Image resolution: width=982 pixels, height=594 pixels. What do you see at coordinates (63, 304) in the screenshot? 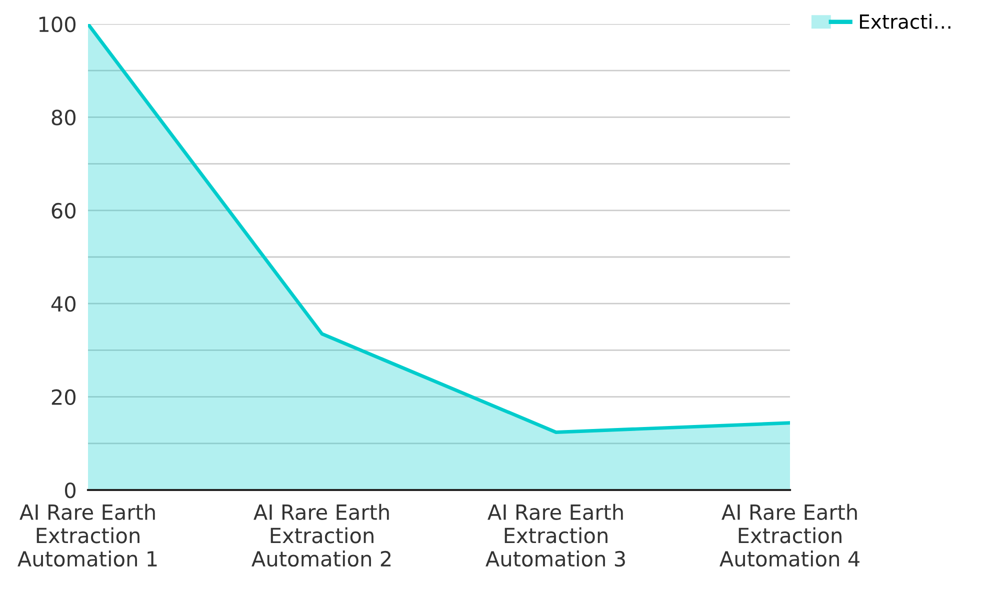
I see `y-tick-label: 40` at bounding box center [63, 304].